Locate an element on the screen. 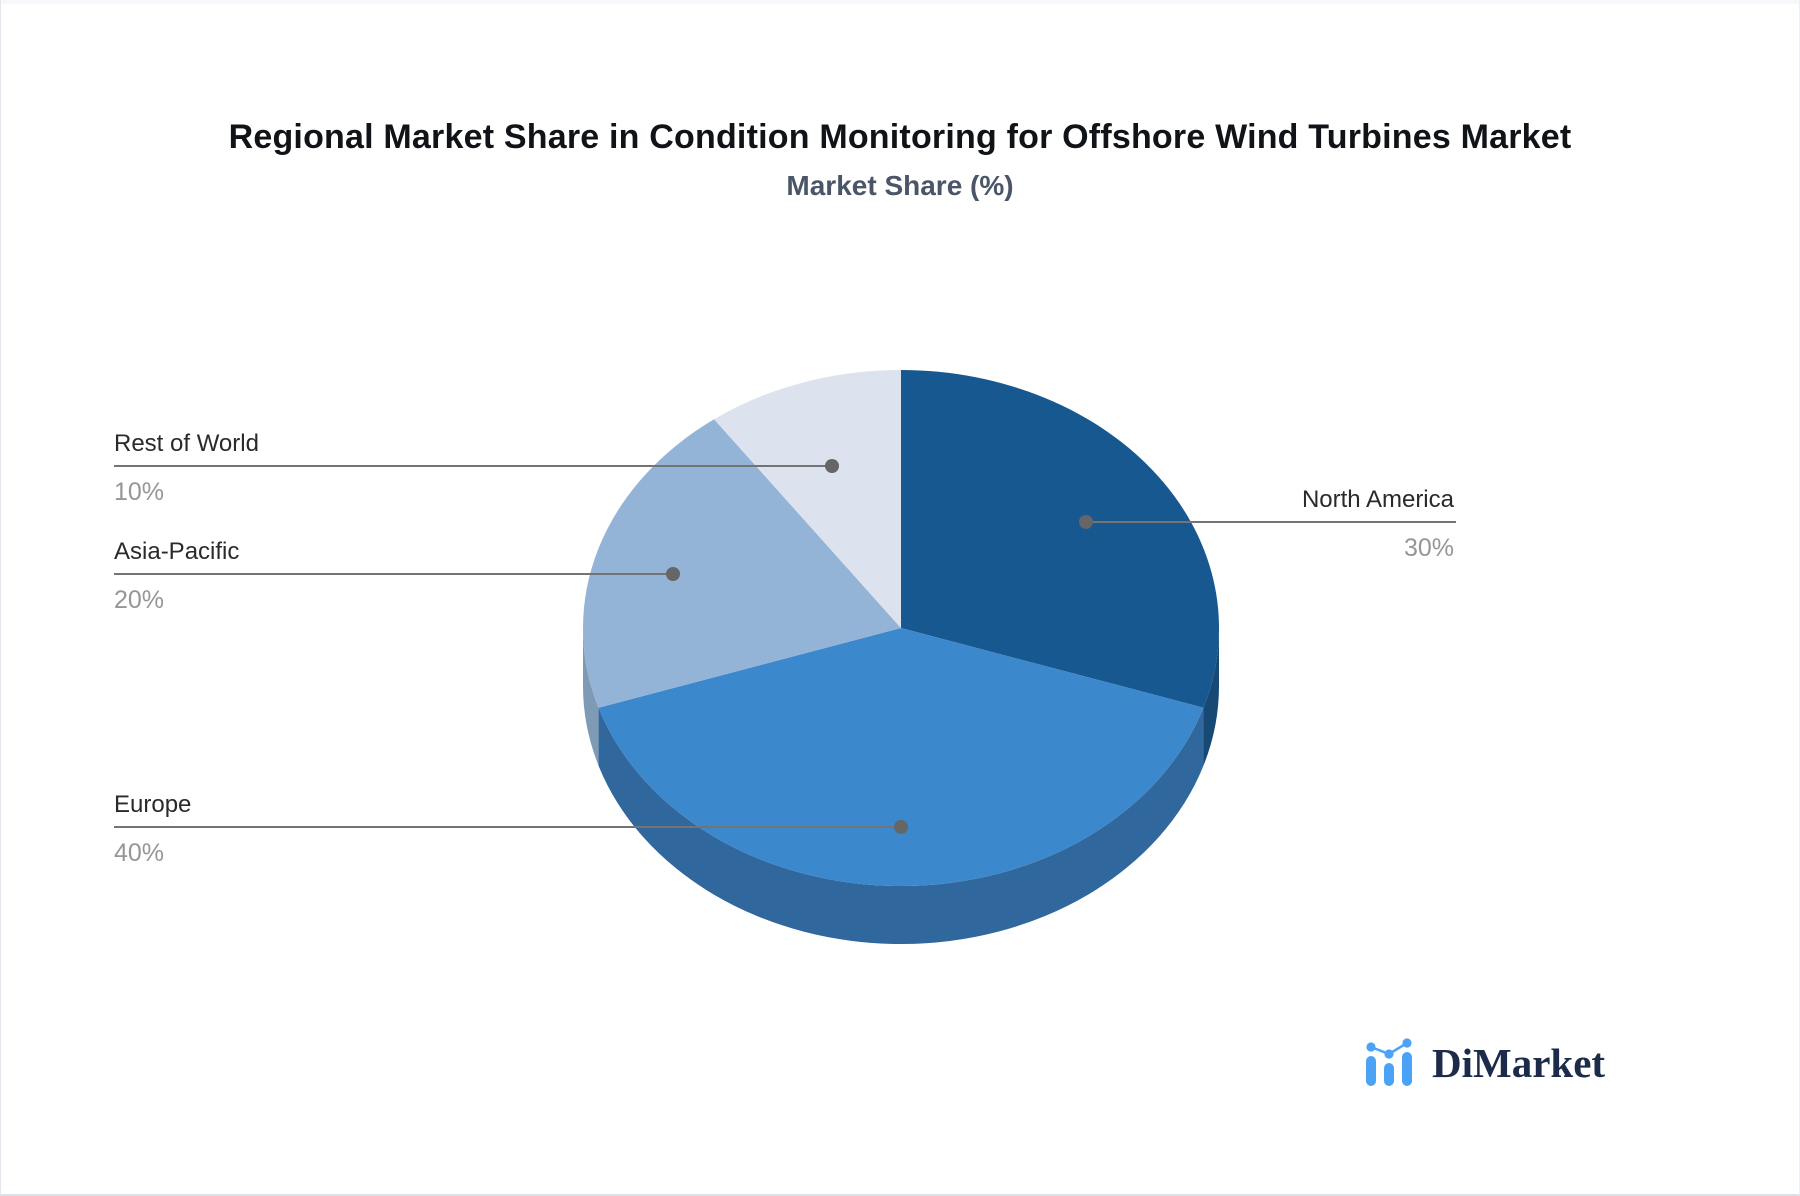 This screenshot has height=1196, width=1800. callout-dot-asia-pacific is located at coordinates (673, 574).